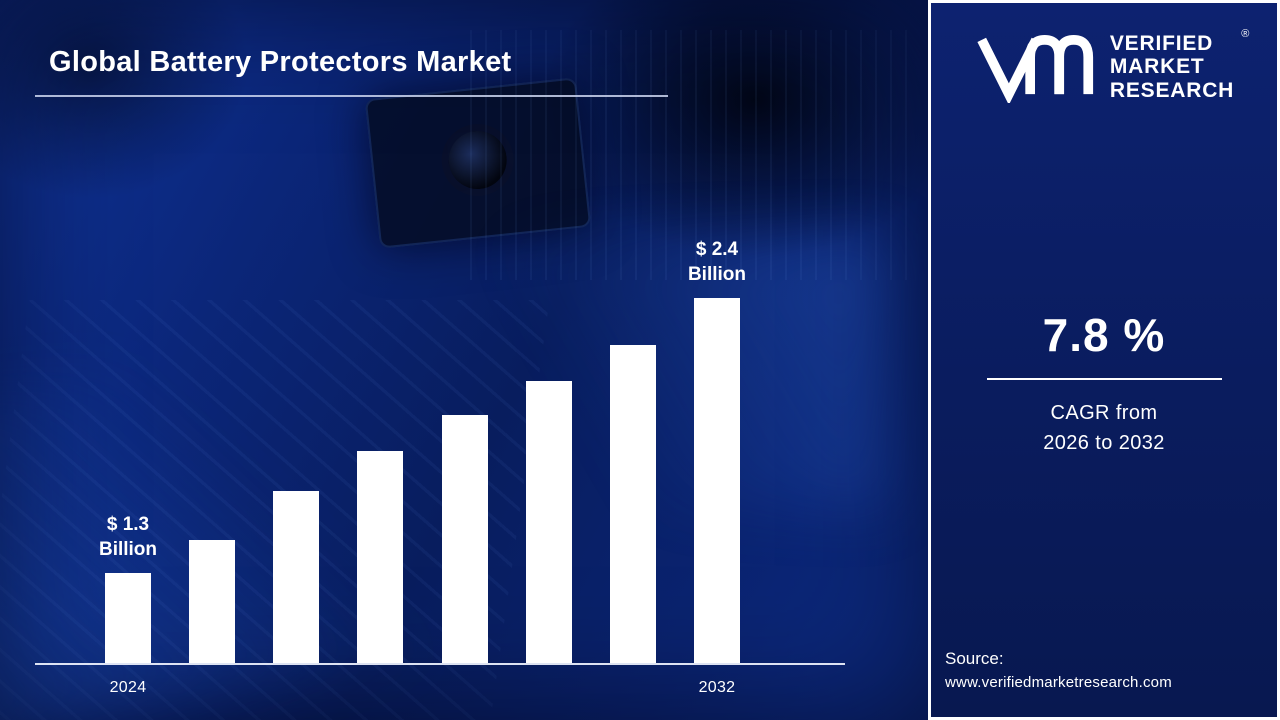  What do you see at coordinates (1157, 67) in the screenshot?
I see `logo-line-market: MARKET` at bounding box center [1157, 67].